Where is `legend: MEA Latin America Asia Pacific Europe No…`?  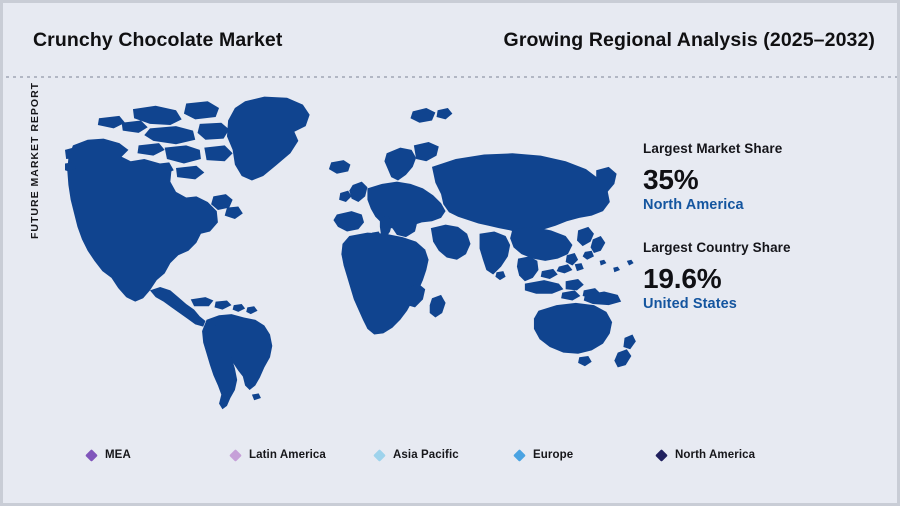 legend: MEA Latin America Asia Pacific Europe No… is located at coordinates (481, 459).